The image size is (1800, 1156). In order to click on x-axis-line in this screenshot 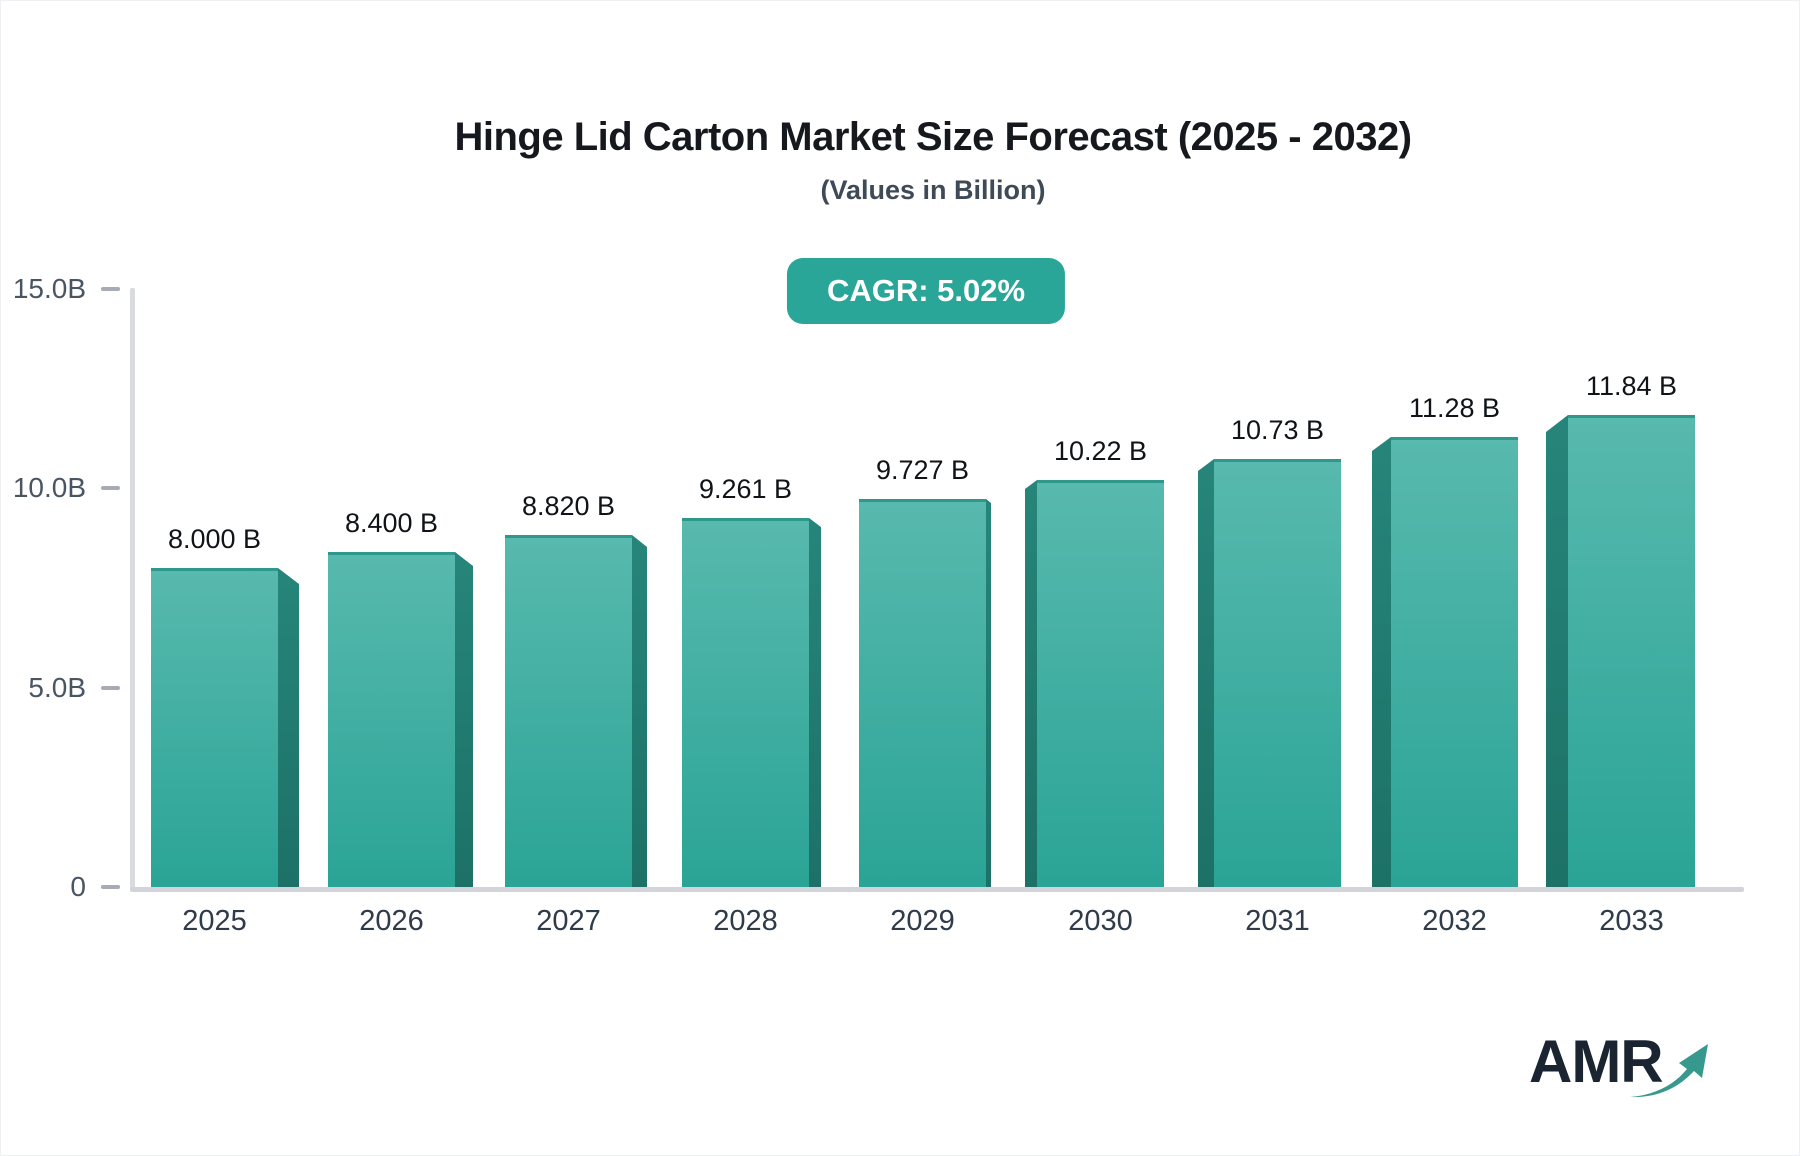, I will do `click(937, 889)`.